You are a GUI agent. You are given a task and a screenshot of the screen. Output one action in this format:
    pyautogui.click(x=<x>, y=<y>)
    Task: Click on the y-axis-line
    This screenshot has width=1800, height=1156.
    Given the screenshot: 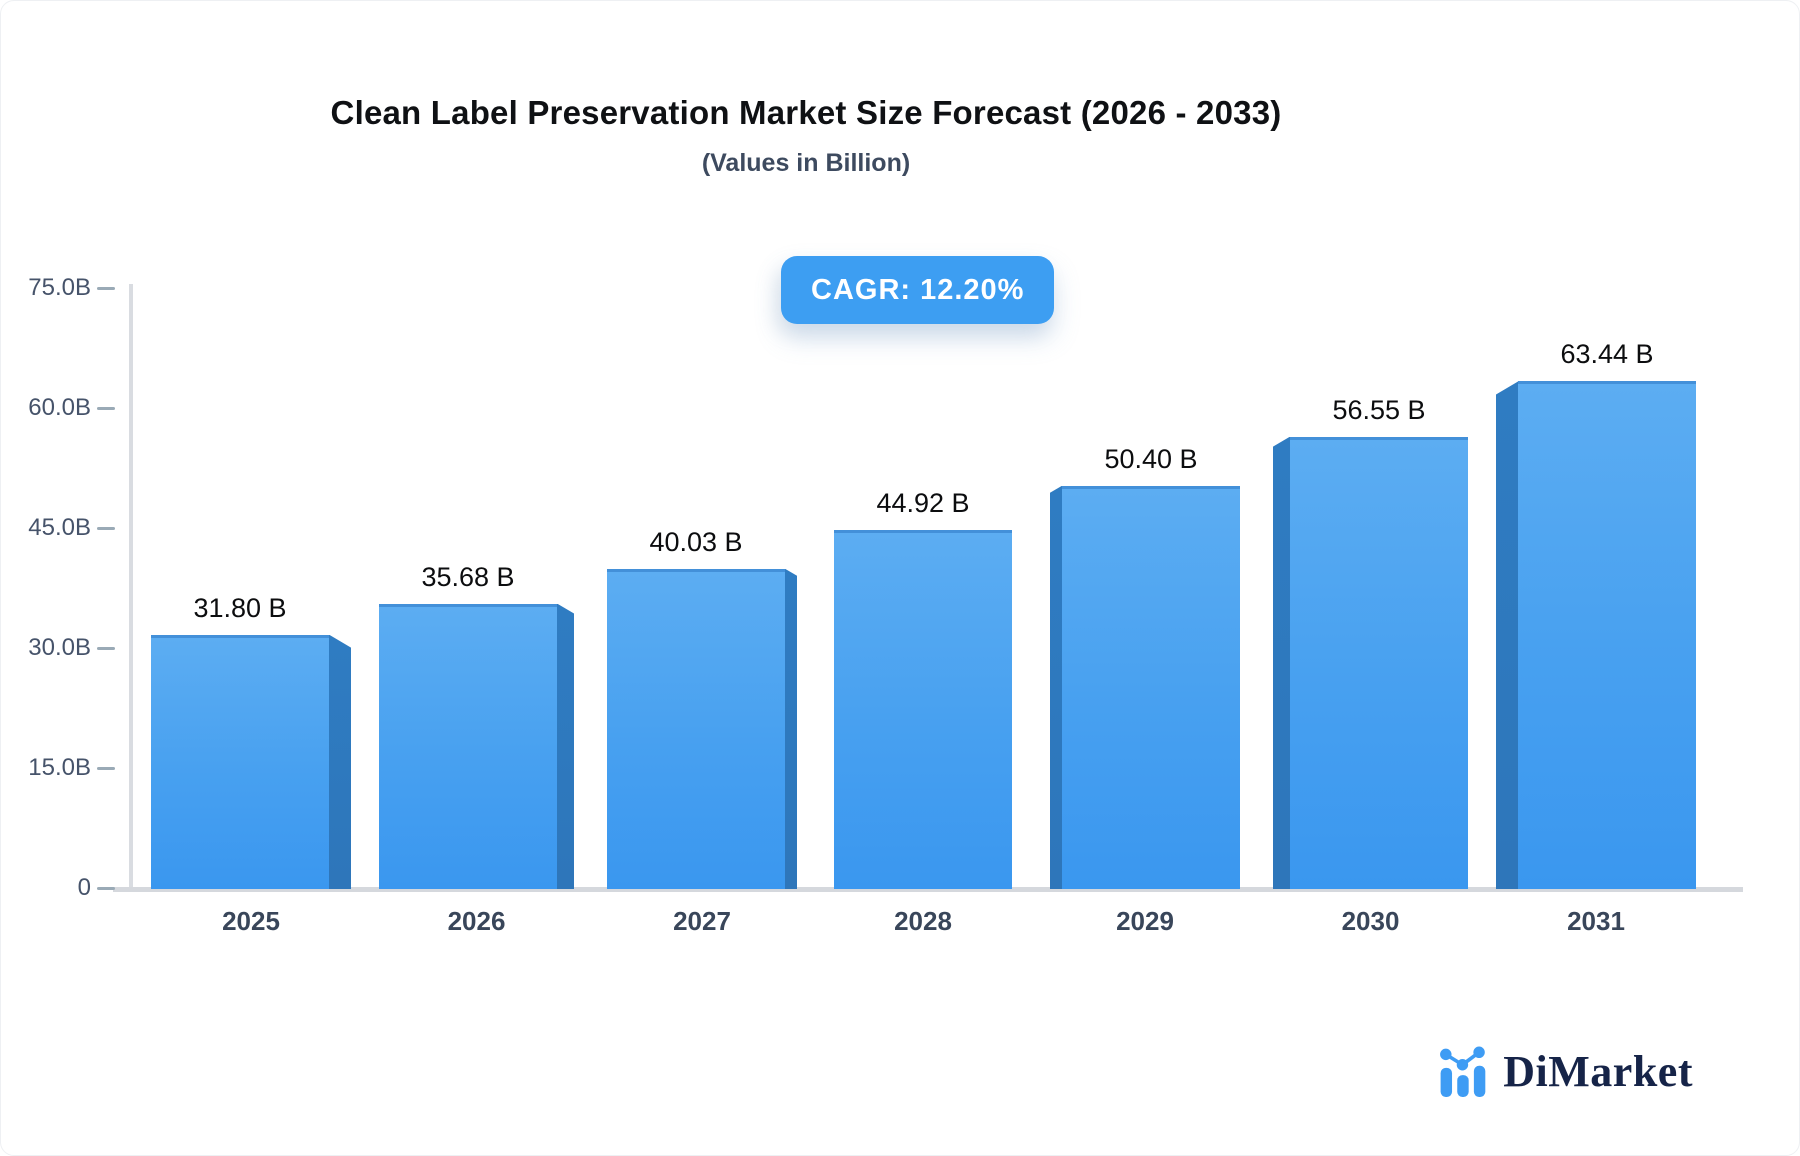 What is the action you would take?
    pyautogui.click(x=131, y=587)
    